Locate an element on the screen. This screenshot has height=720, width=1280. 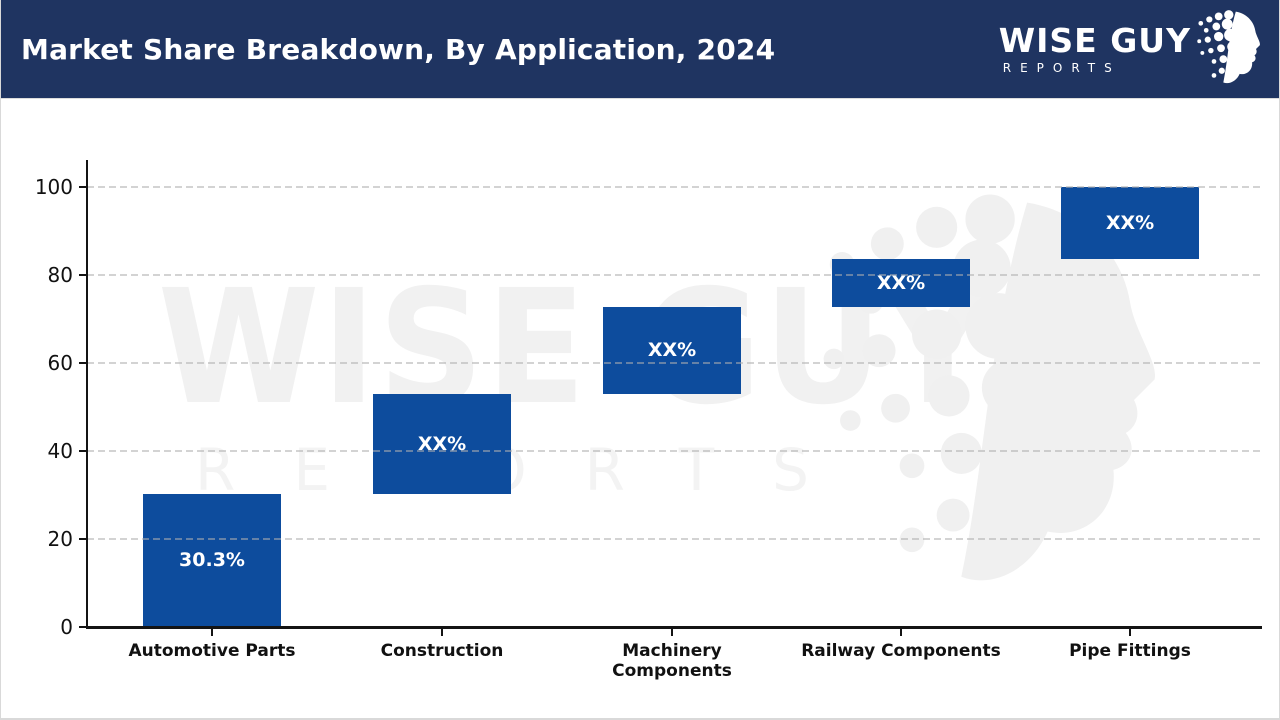
wiseguy-face-icon is located at coordinates (1228, 47).